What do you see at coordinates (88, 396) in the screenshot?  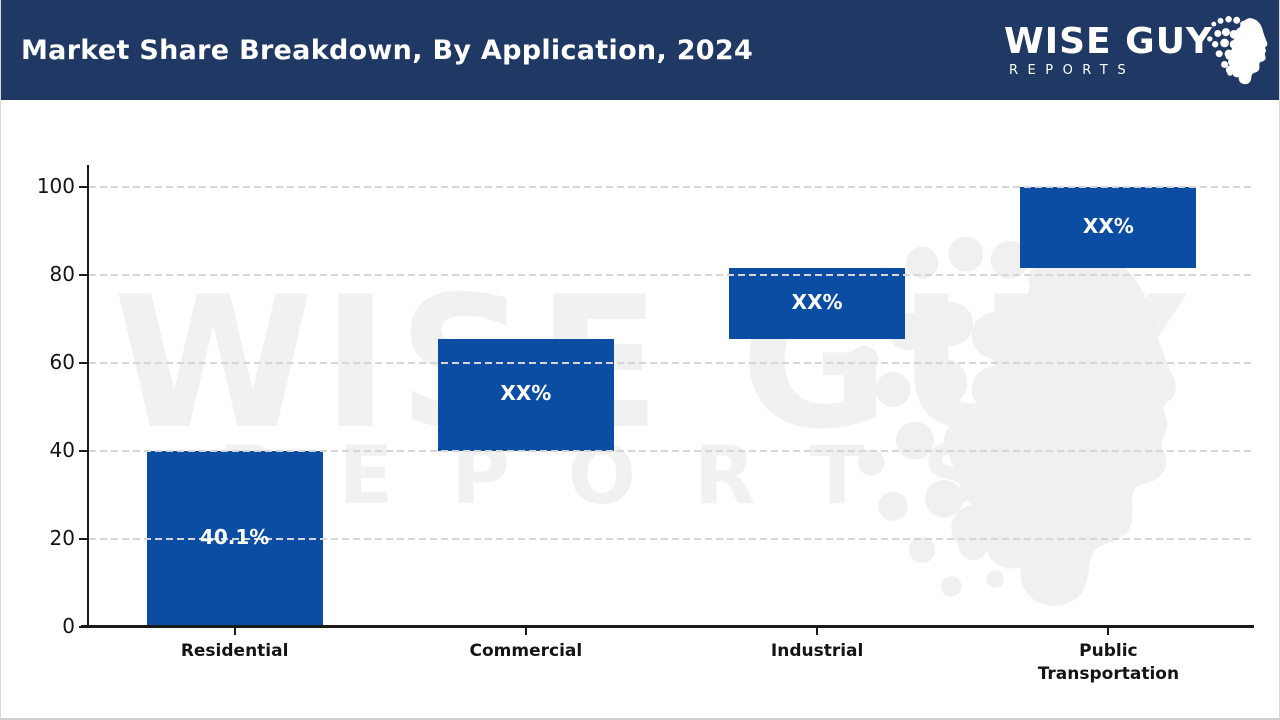 I see `y-axis-spine` at bounding box center [88, 396].